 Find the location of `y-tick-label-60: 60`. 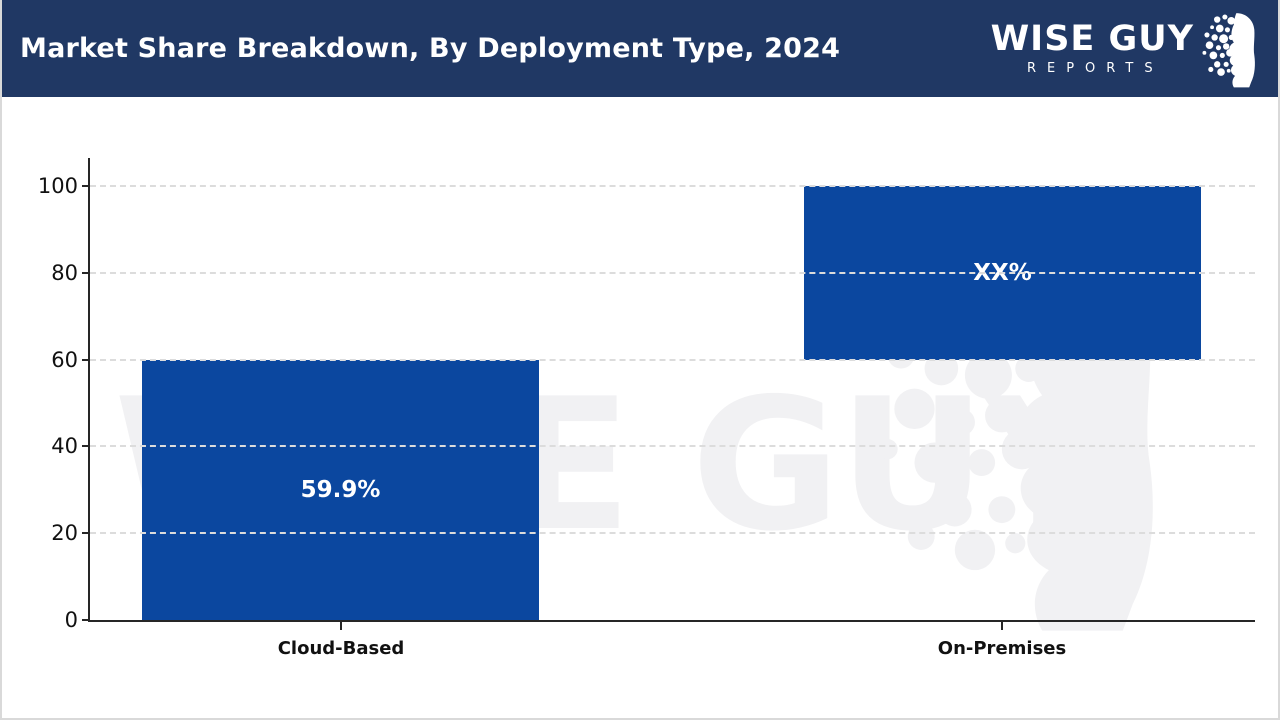

y-tick-label-60: 60 is located at coordinates (64, 359).